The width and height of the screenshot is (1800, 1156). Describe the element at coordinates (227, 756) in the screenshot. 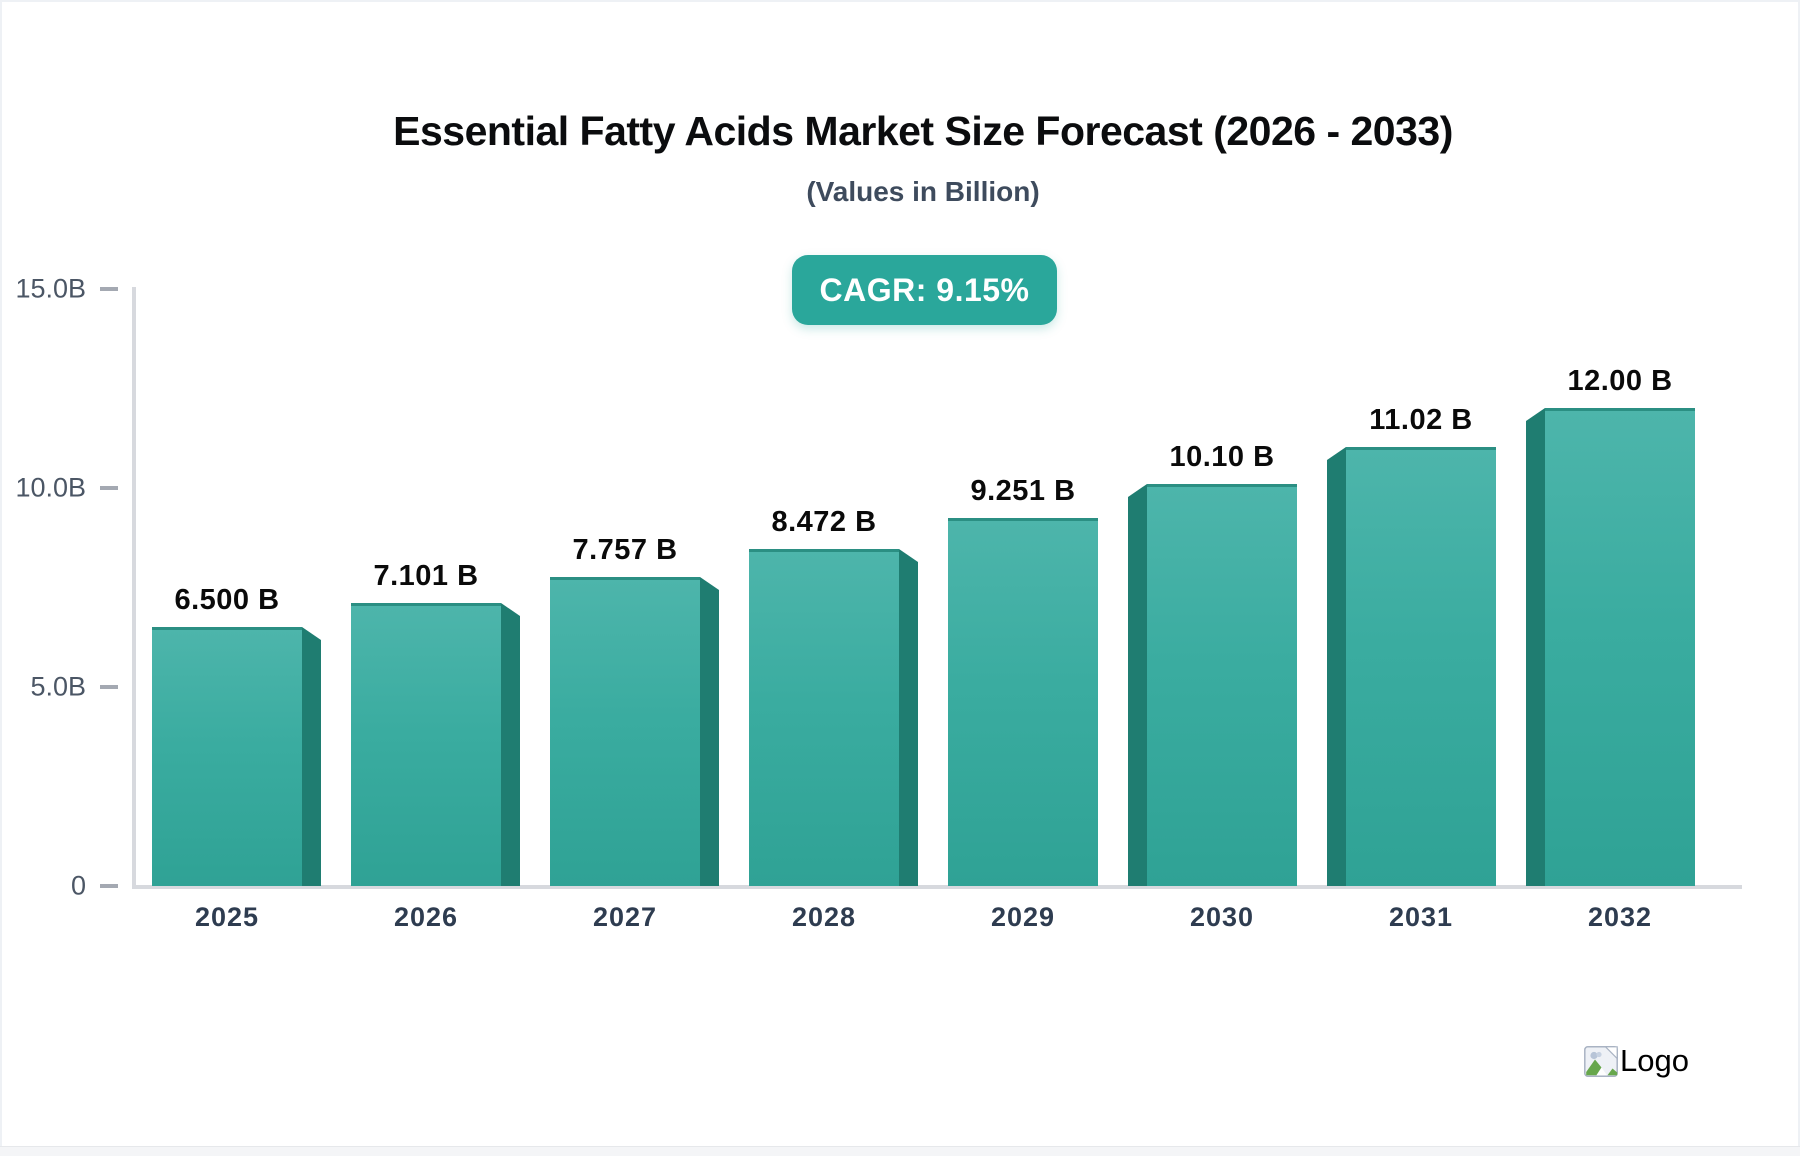

I see `bar-2025` at that location.